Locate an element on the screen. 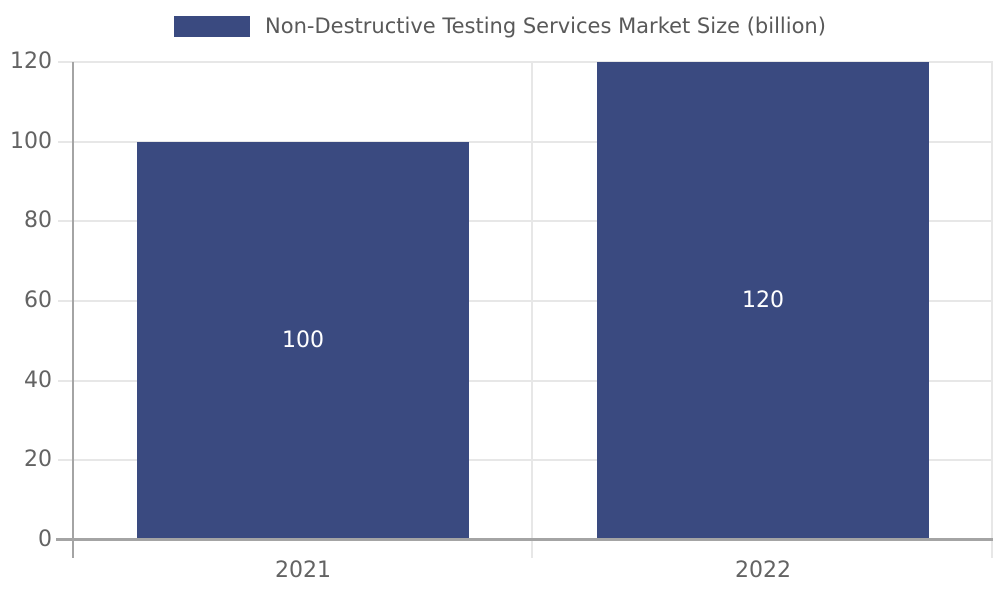 The height and width of the screenshot is (600, 1000). bar-value-label: 120 is located at coordinates (762, 300).